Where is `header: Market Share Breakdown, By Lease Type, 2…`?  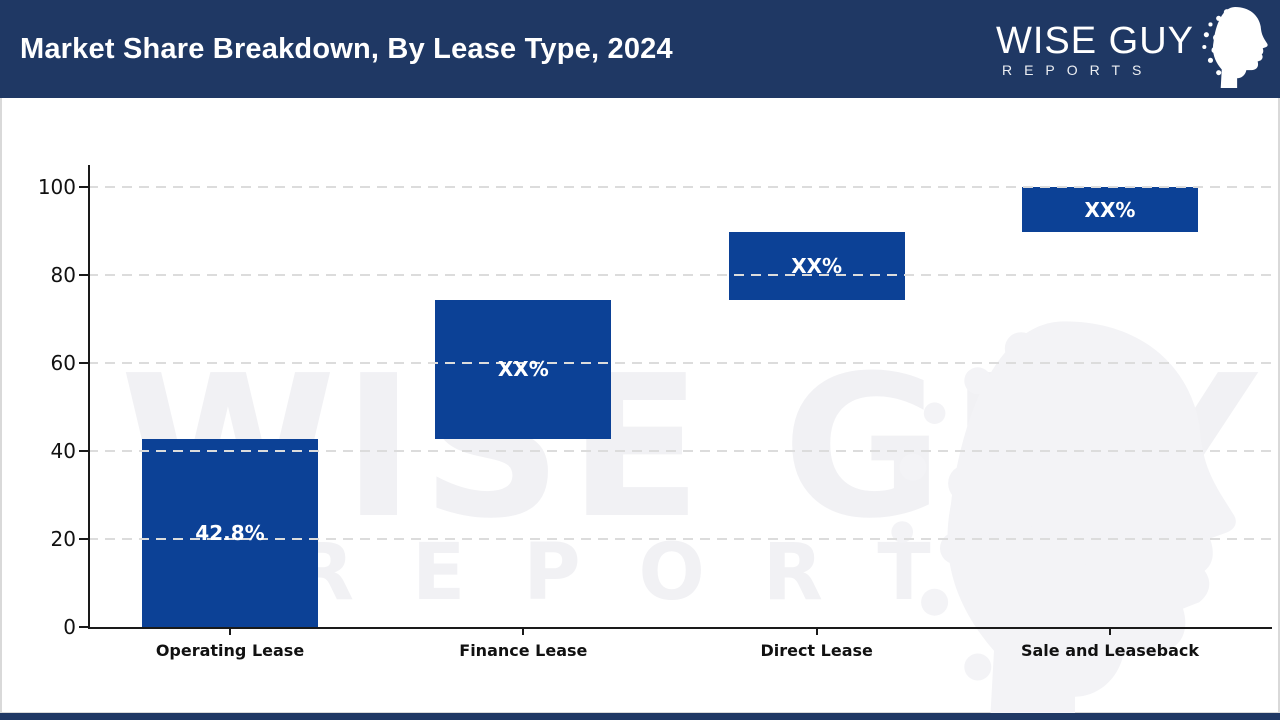 header: Market Share Breakdown, By Lease Type, 2… is located at coordinates (640, 49).